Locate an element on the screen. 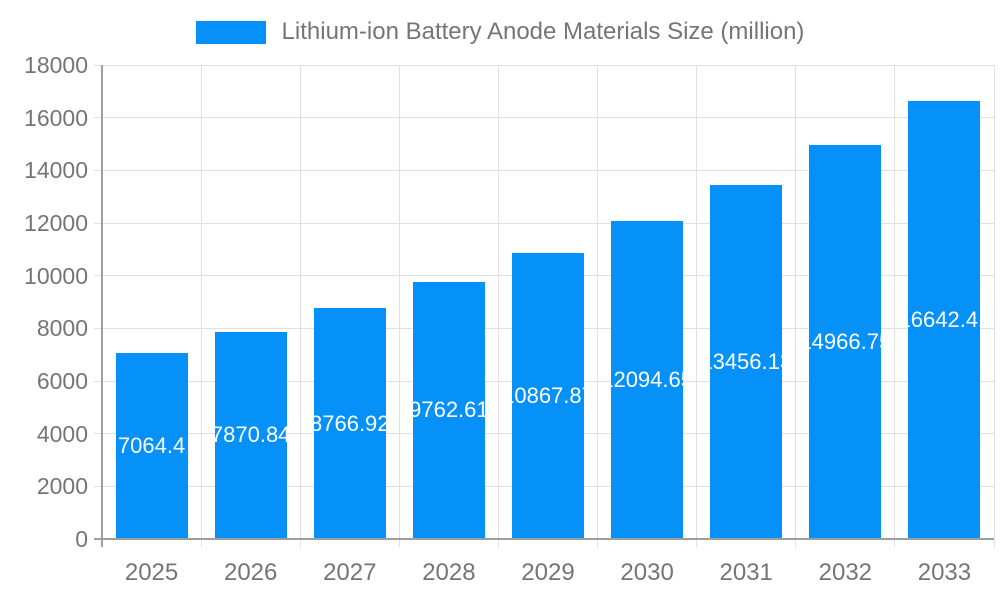 The width and height of the screenshot is (1000, 600). y-axis-tick-label: 12000 is located at coordinates (56, 223).